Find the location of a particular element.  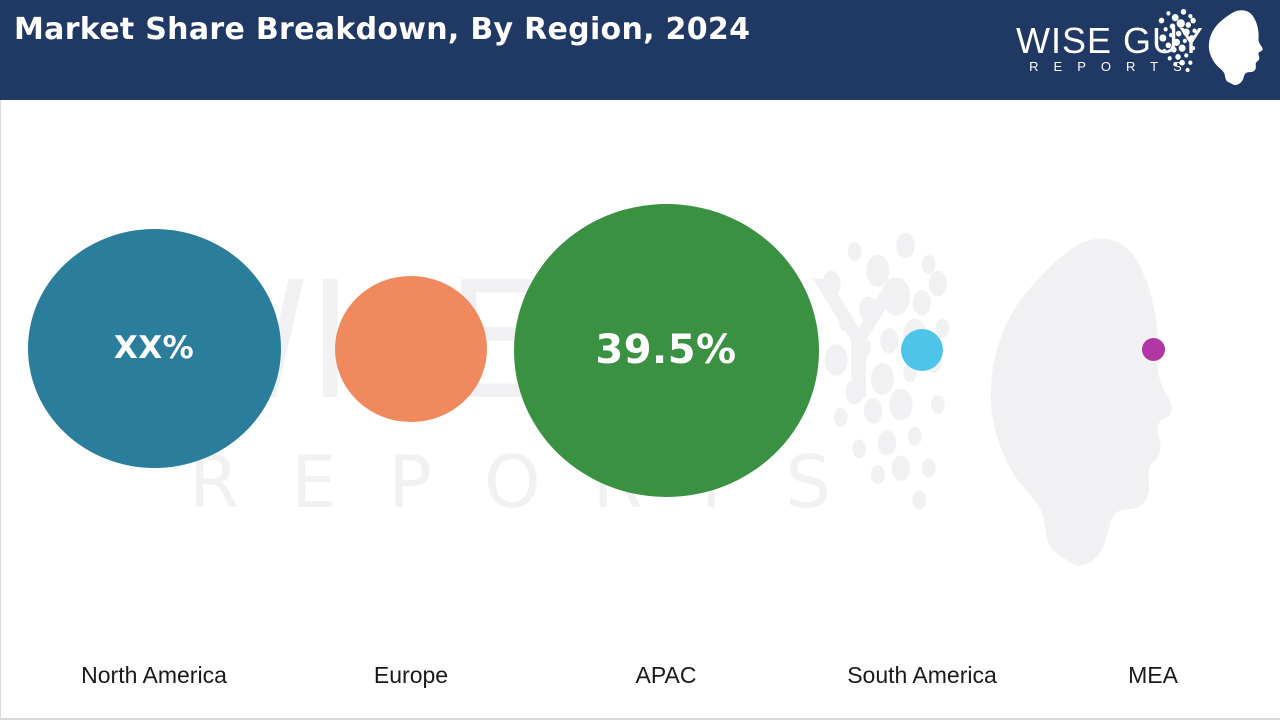

brand-subtitle: REPORTS is located at coordinates (1113, 67).